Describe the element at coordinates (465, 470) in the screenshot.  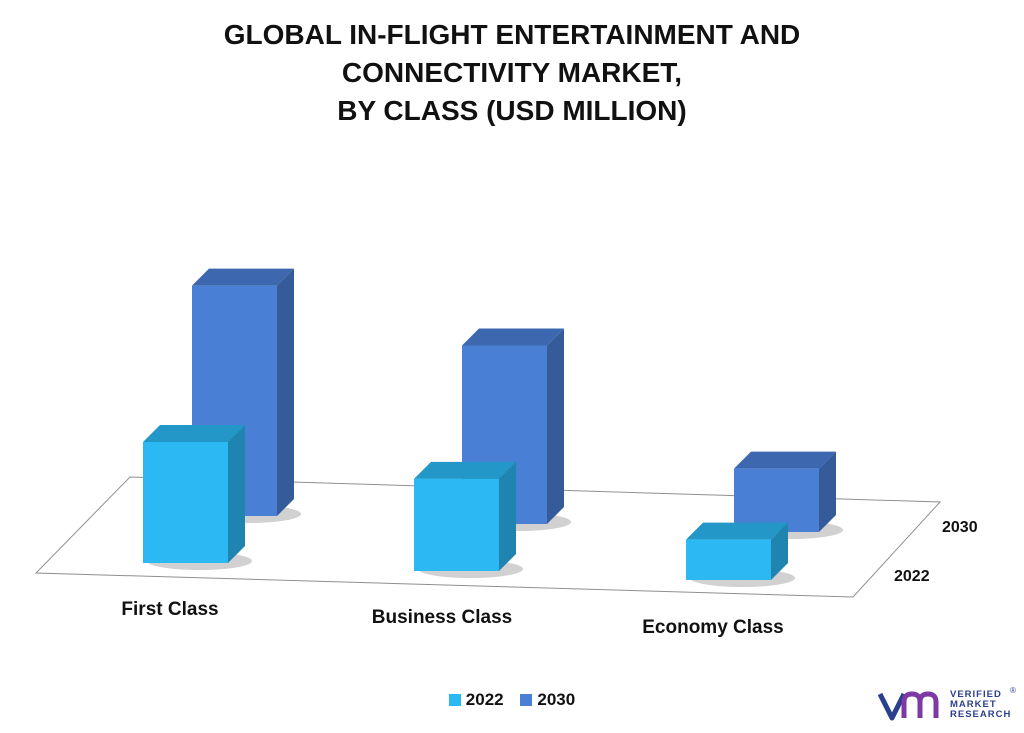
I see `bar-2022-1-top` at that location.